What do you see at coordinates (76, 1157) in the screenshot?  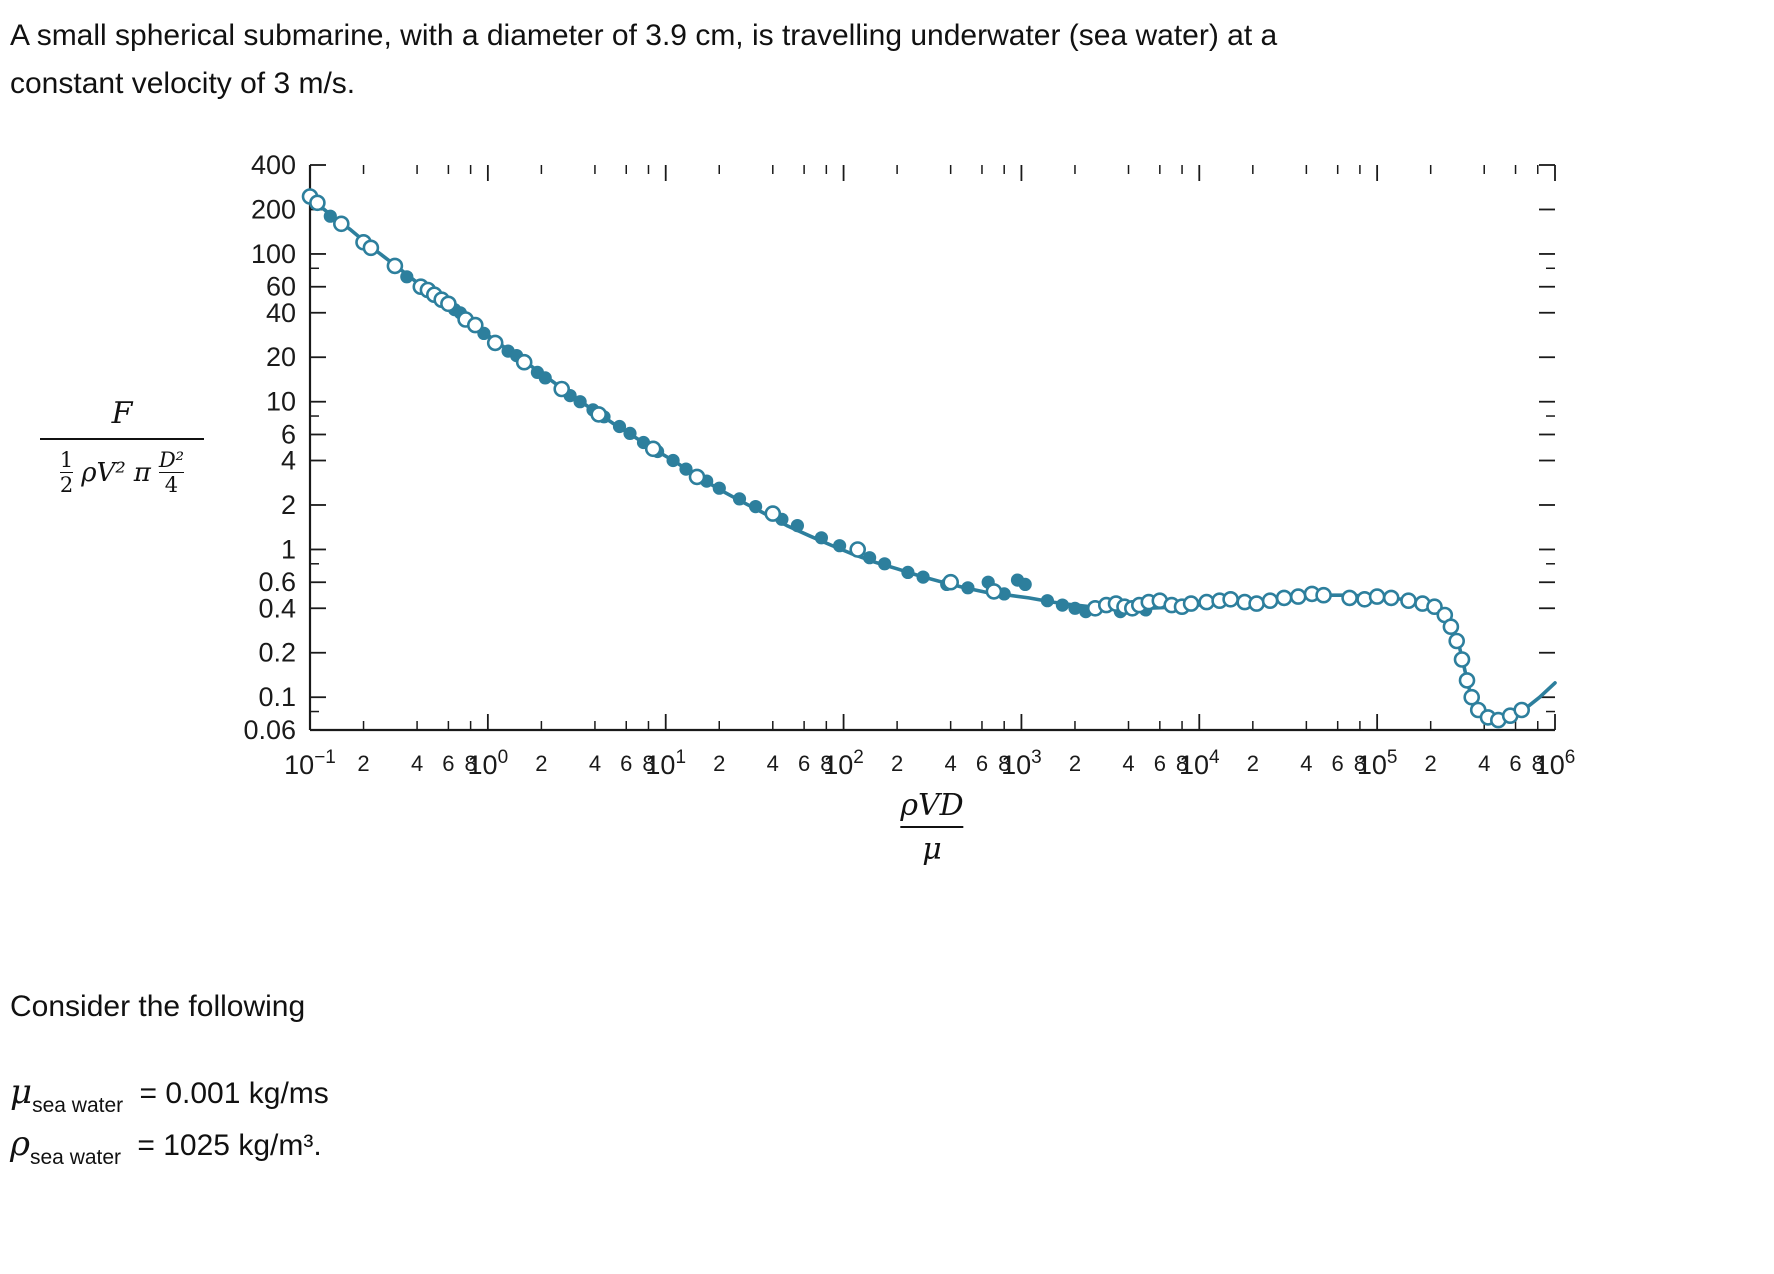 I see `rho-subscript: sea water` at bounding box center [76, 1157].